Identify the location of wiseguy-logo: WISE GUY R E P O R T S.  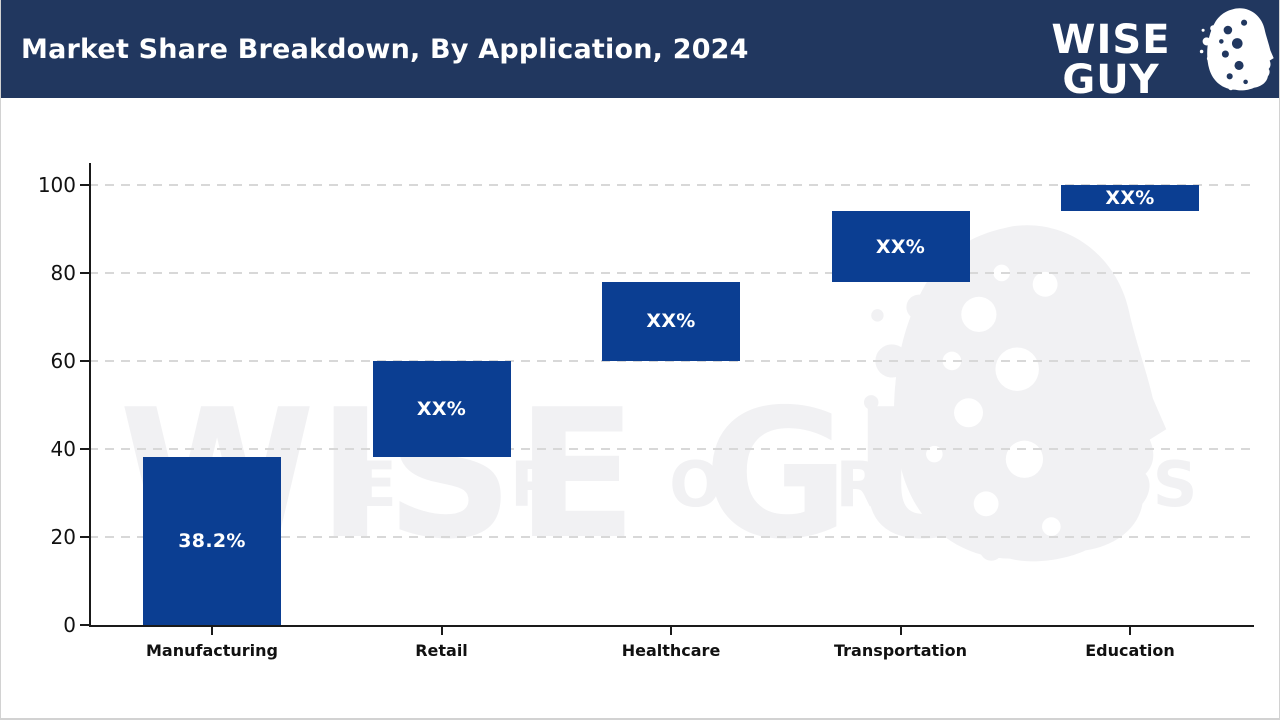
(1145, 65).